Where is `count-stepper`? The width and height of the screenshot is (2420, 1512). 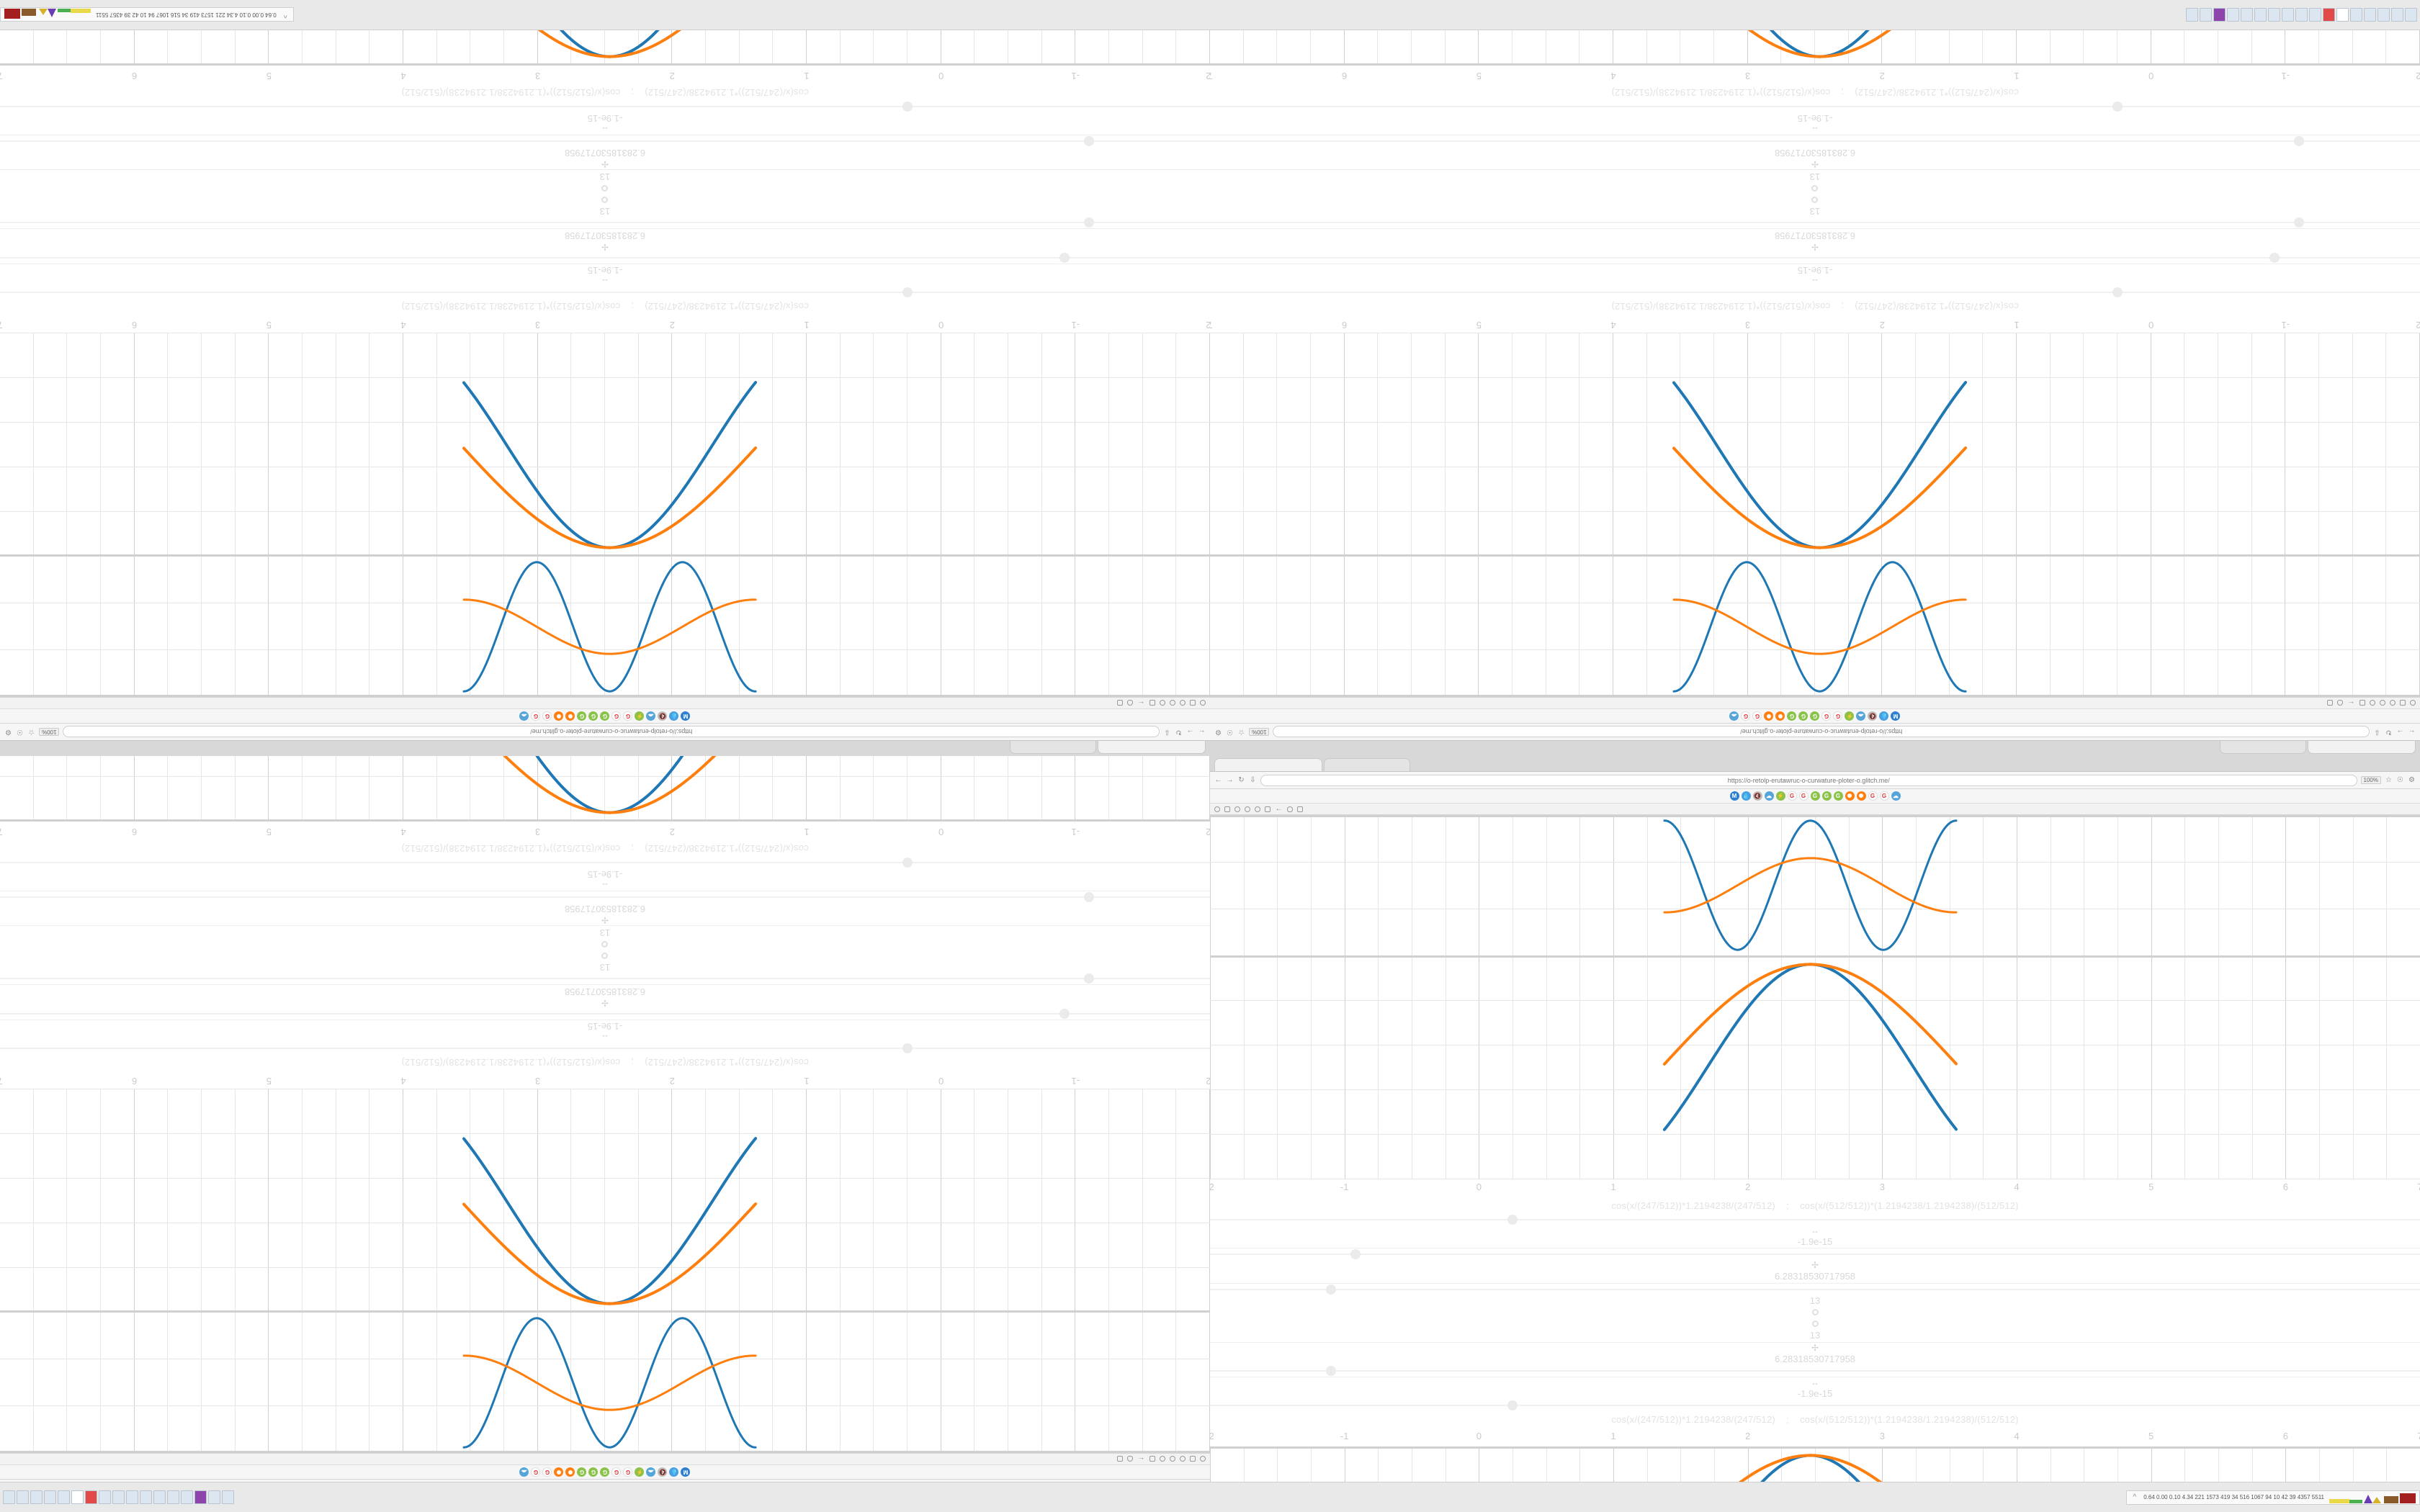
count-stepper is located at coordinates (605, 194).